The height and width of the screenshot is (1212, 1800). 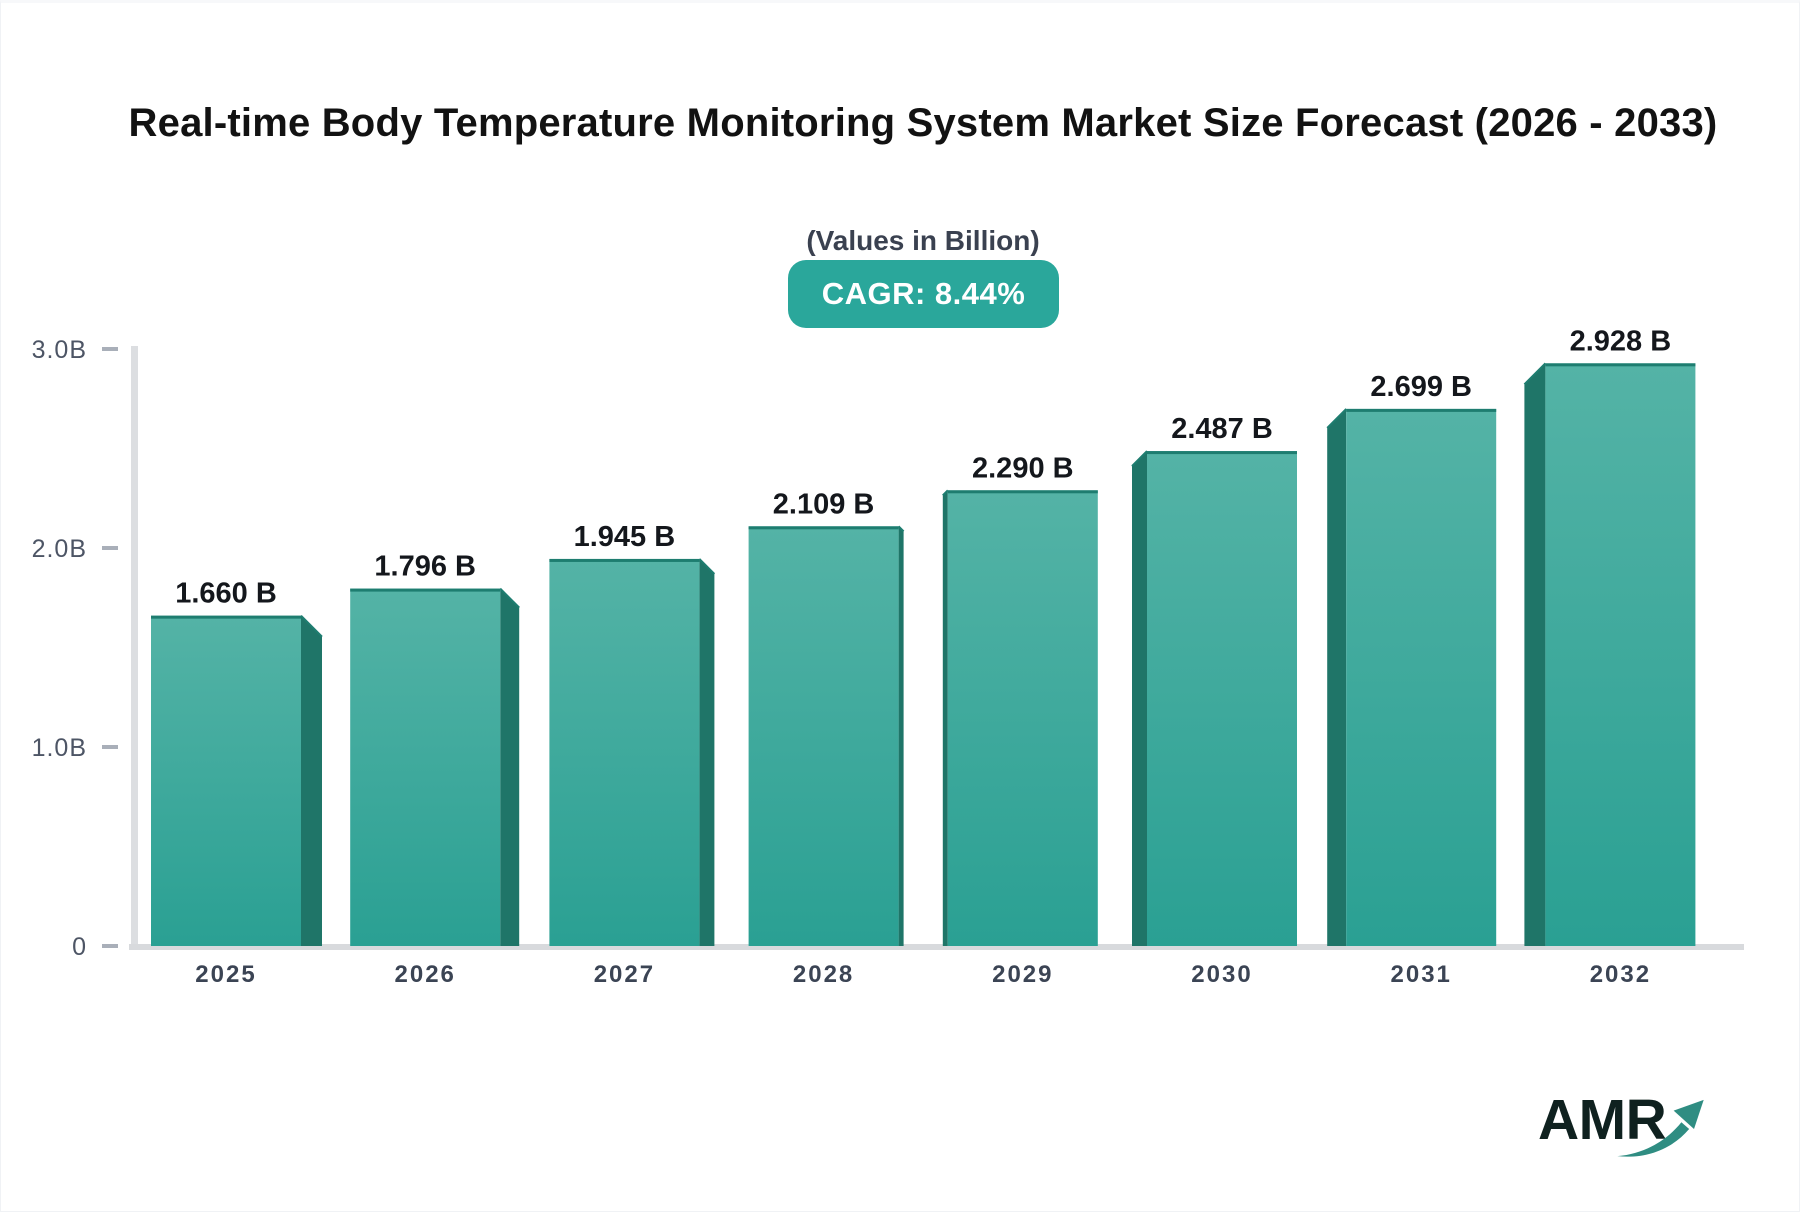 I want to click on bar-bevel-edge-2029, so click(x=945, y=492).